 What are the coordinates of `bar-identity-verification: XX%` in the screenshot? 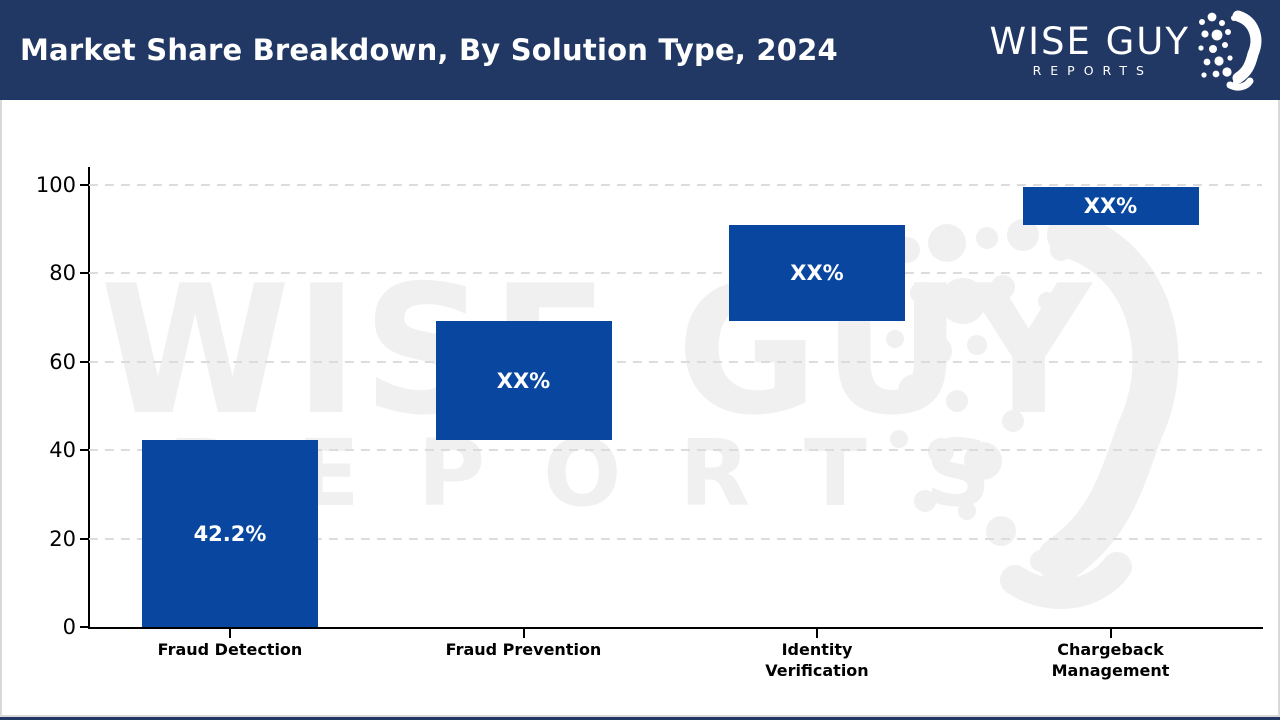 It's located at (817, 272).